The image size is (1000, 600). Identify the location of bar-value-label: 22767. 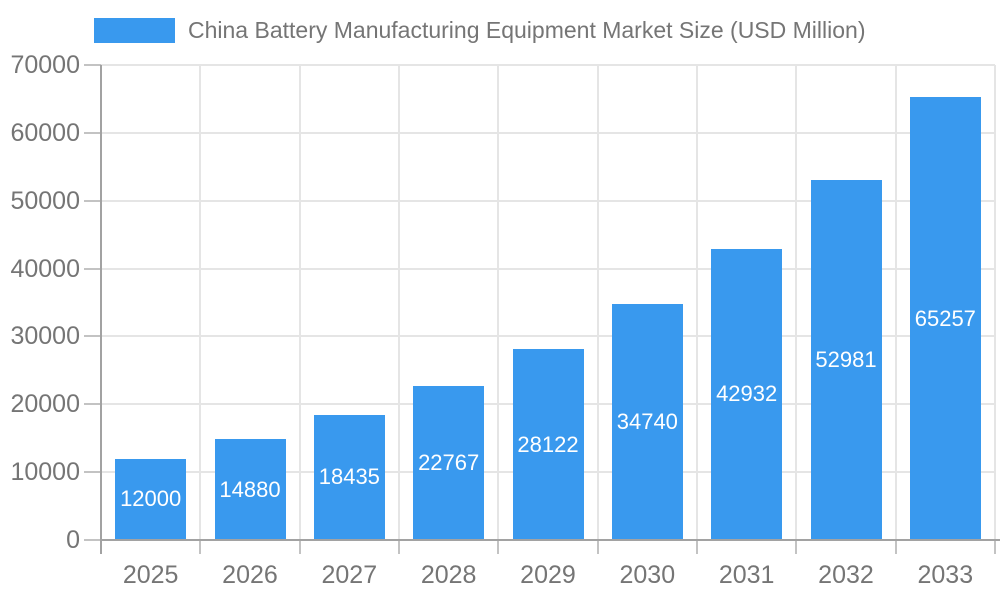
(449, 462).